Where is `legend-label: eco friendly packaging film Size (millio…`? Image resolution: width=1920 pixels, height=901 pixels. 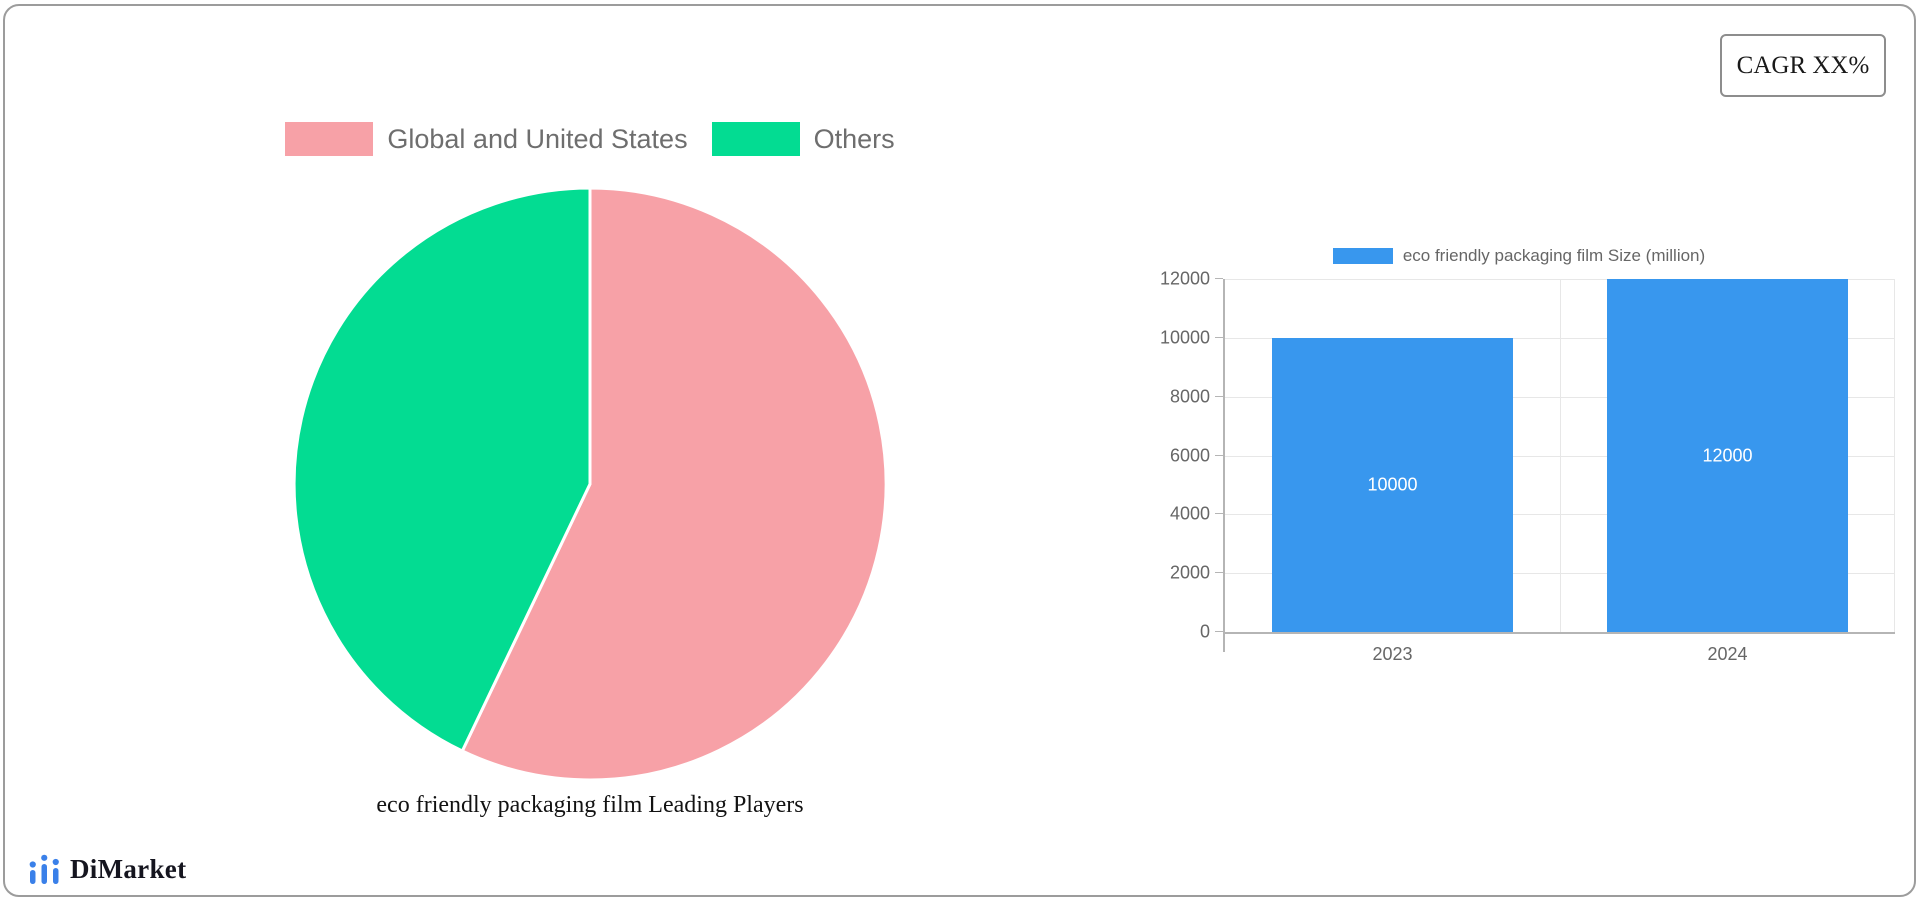 legend-label: eco friendly packaging film Size (millio… is located at coordinates (1554, 255).